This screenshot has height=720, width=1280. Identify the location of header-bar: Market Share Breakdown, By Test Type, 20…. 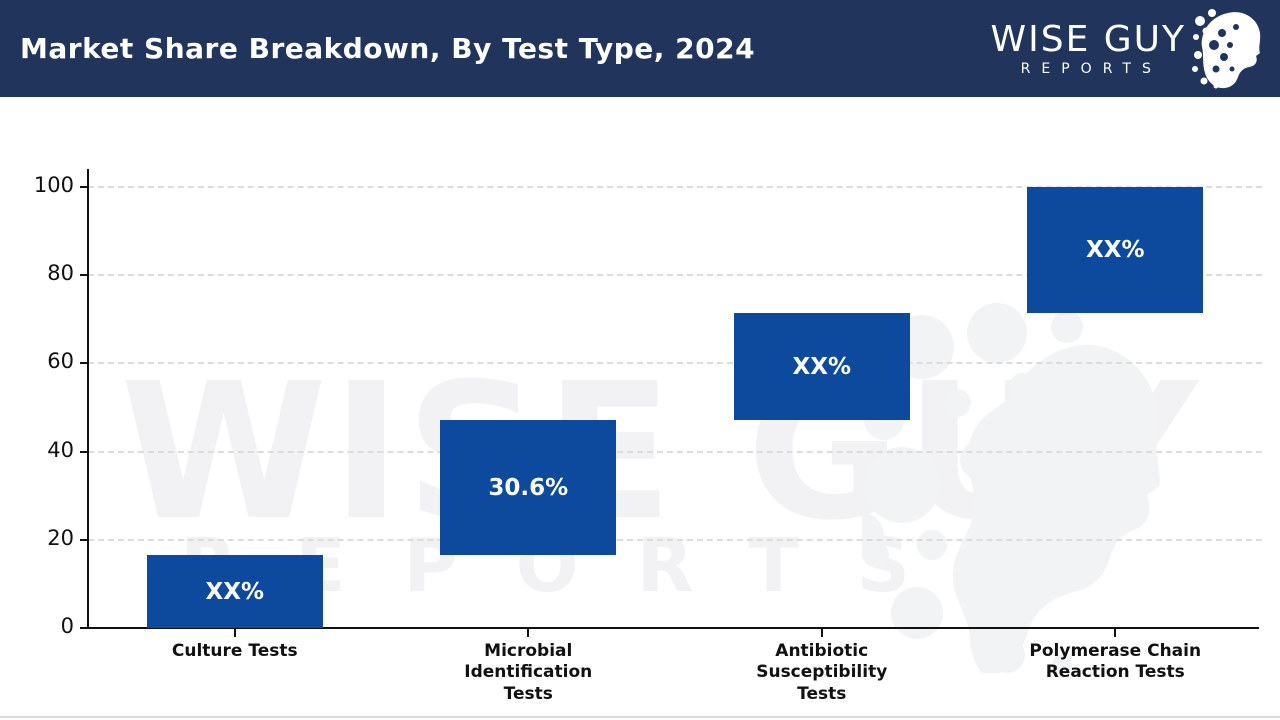
(640, 48).